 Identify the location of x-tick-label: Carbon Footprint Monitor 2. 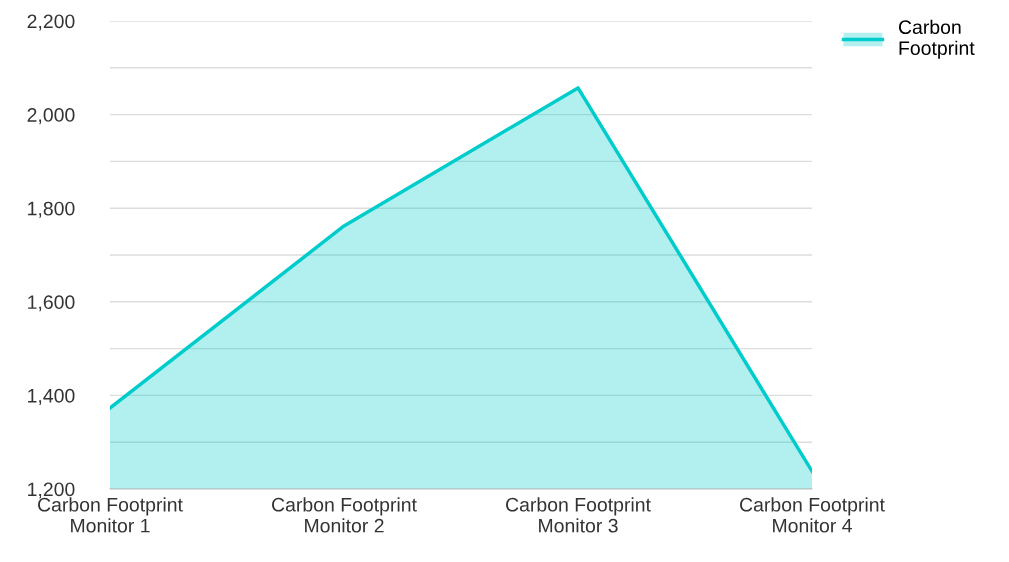
(344, 515).